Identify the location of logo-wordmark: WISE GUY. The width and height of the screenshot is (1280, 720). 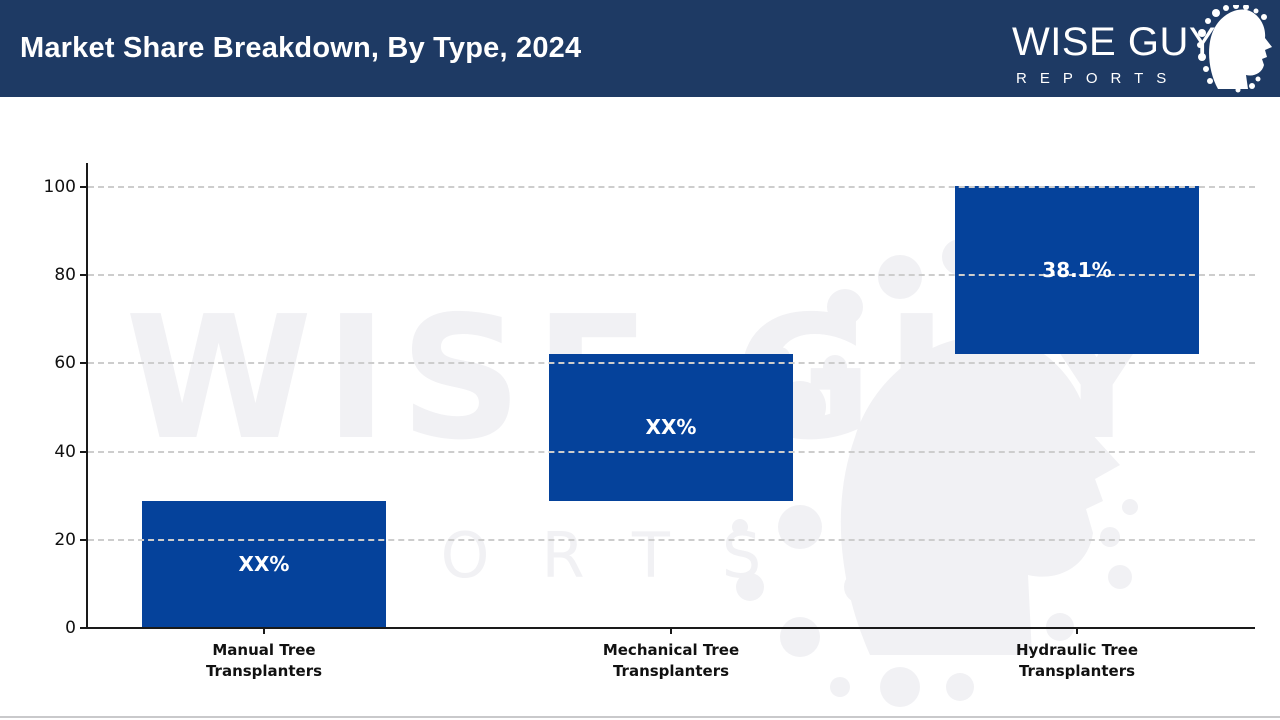
(1114, 42).